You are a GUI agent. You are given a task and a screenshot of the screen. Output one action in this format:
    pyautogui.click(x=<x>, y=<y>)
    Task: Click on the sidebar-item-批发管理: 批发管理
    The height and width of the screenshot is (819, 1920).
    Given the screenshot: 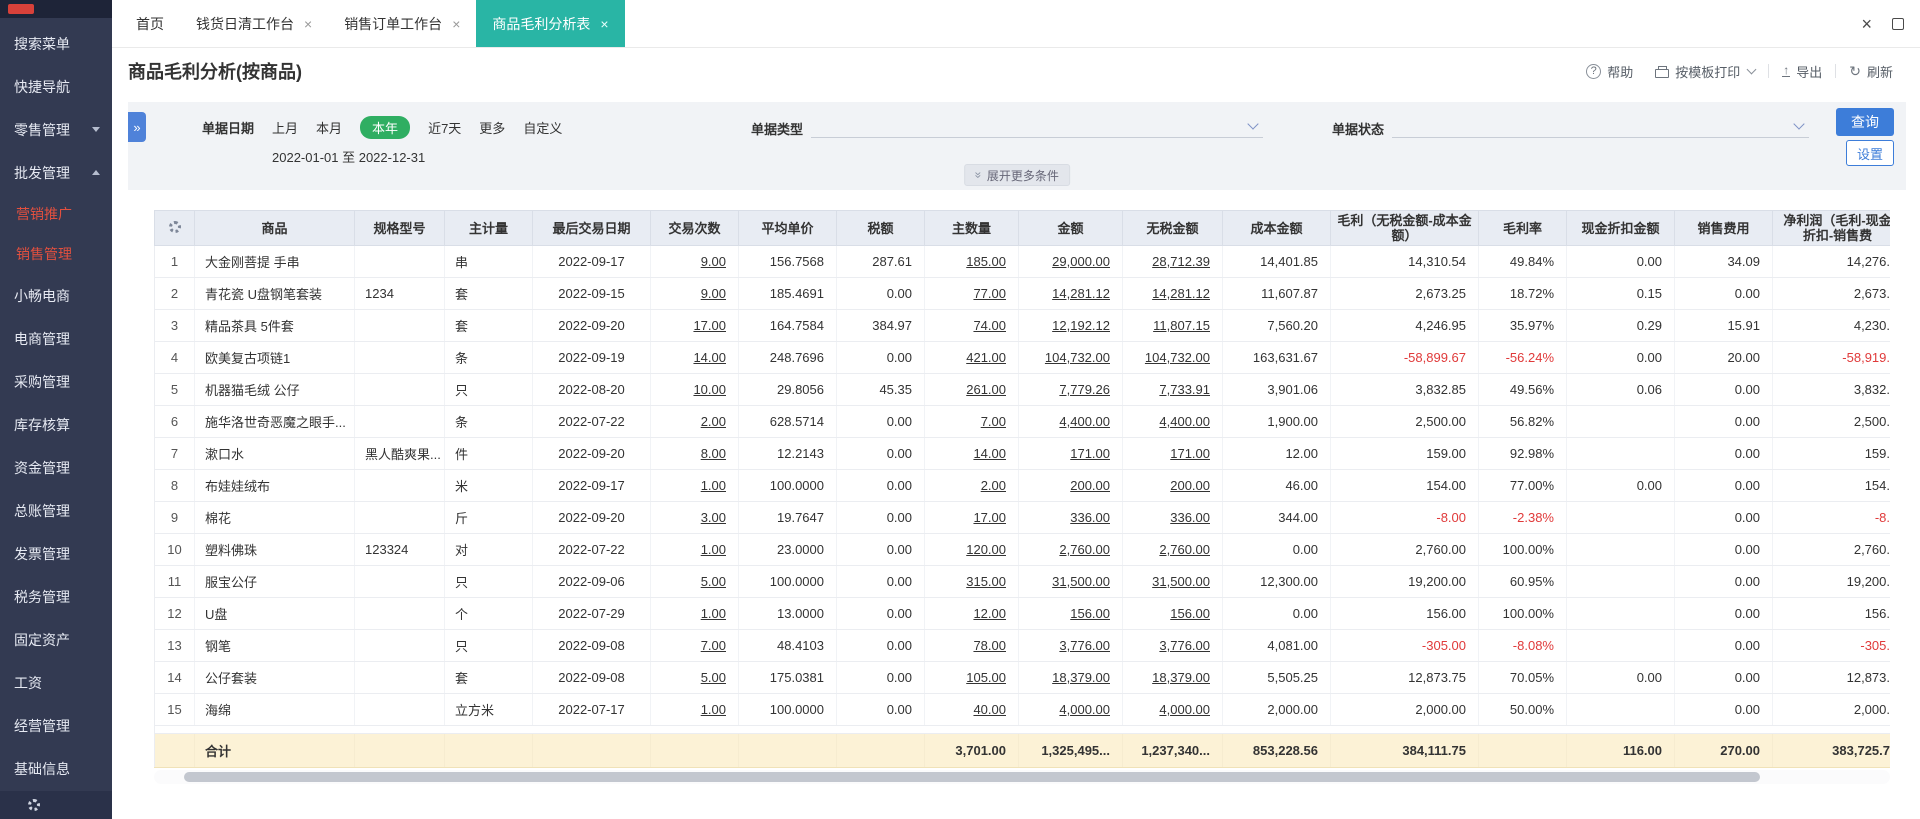 What is the action you would take?
    pyautogui.click(x=56, y=172)
    